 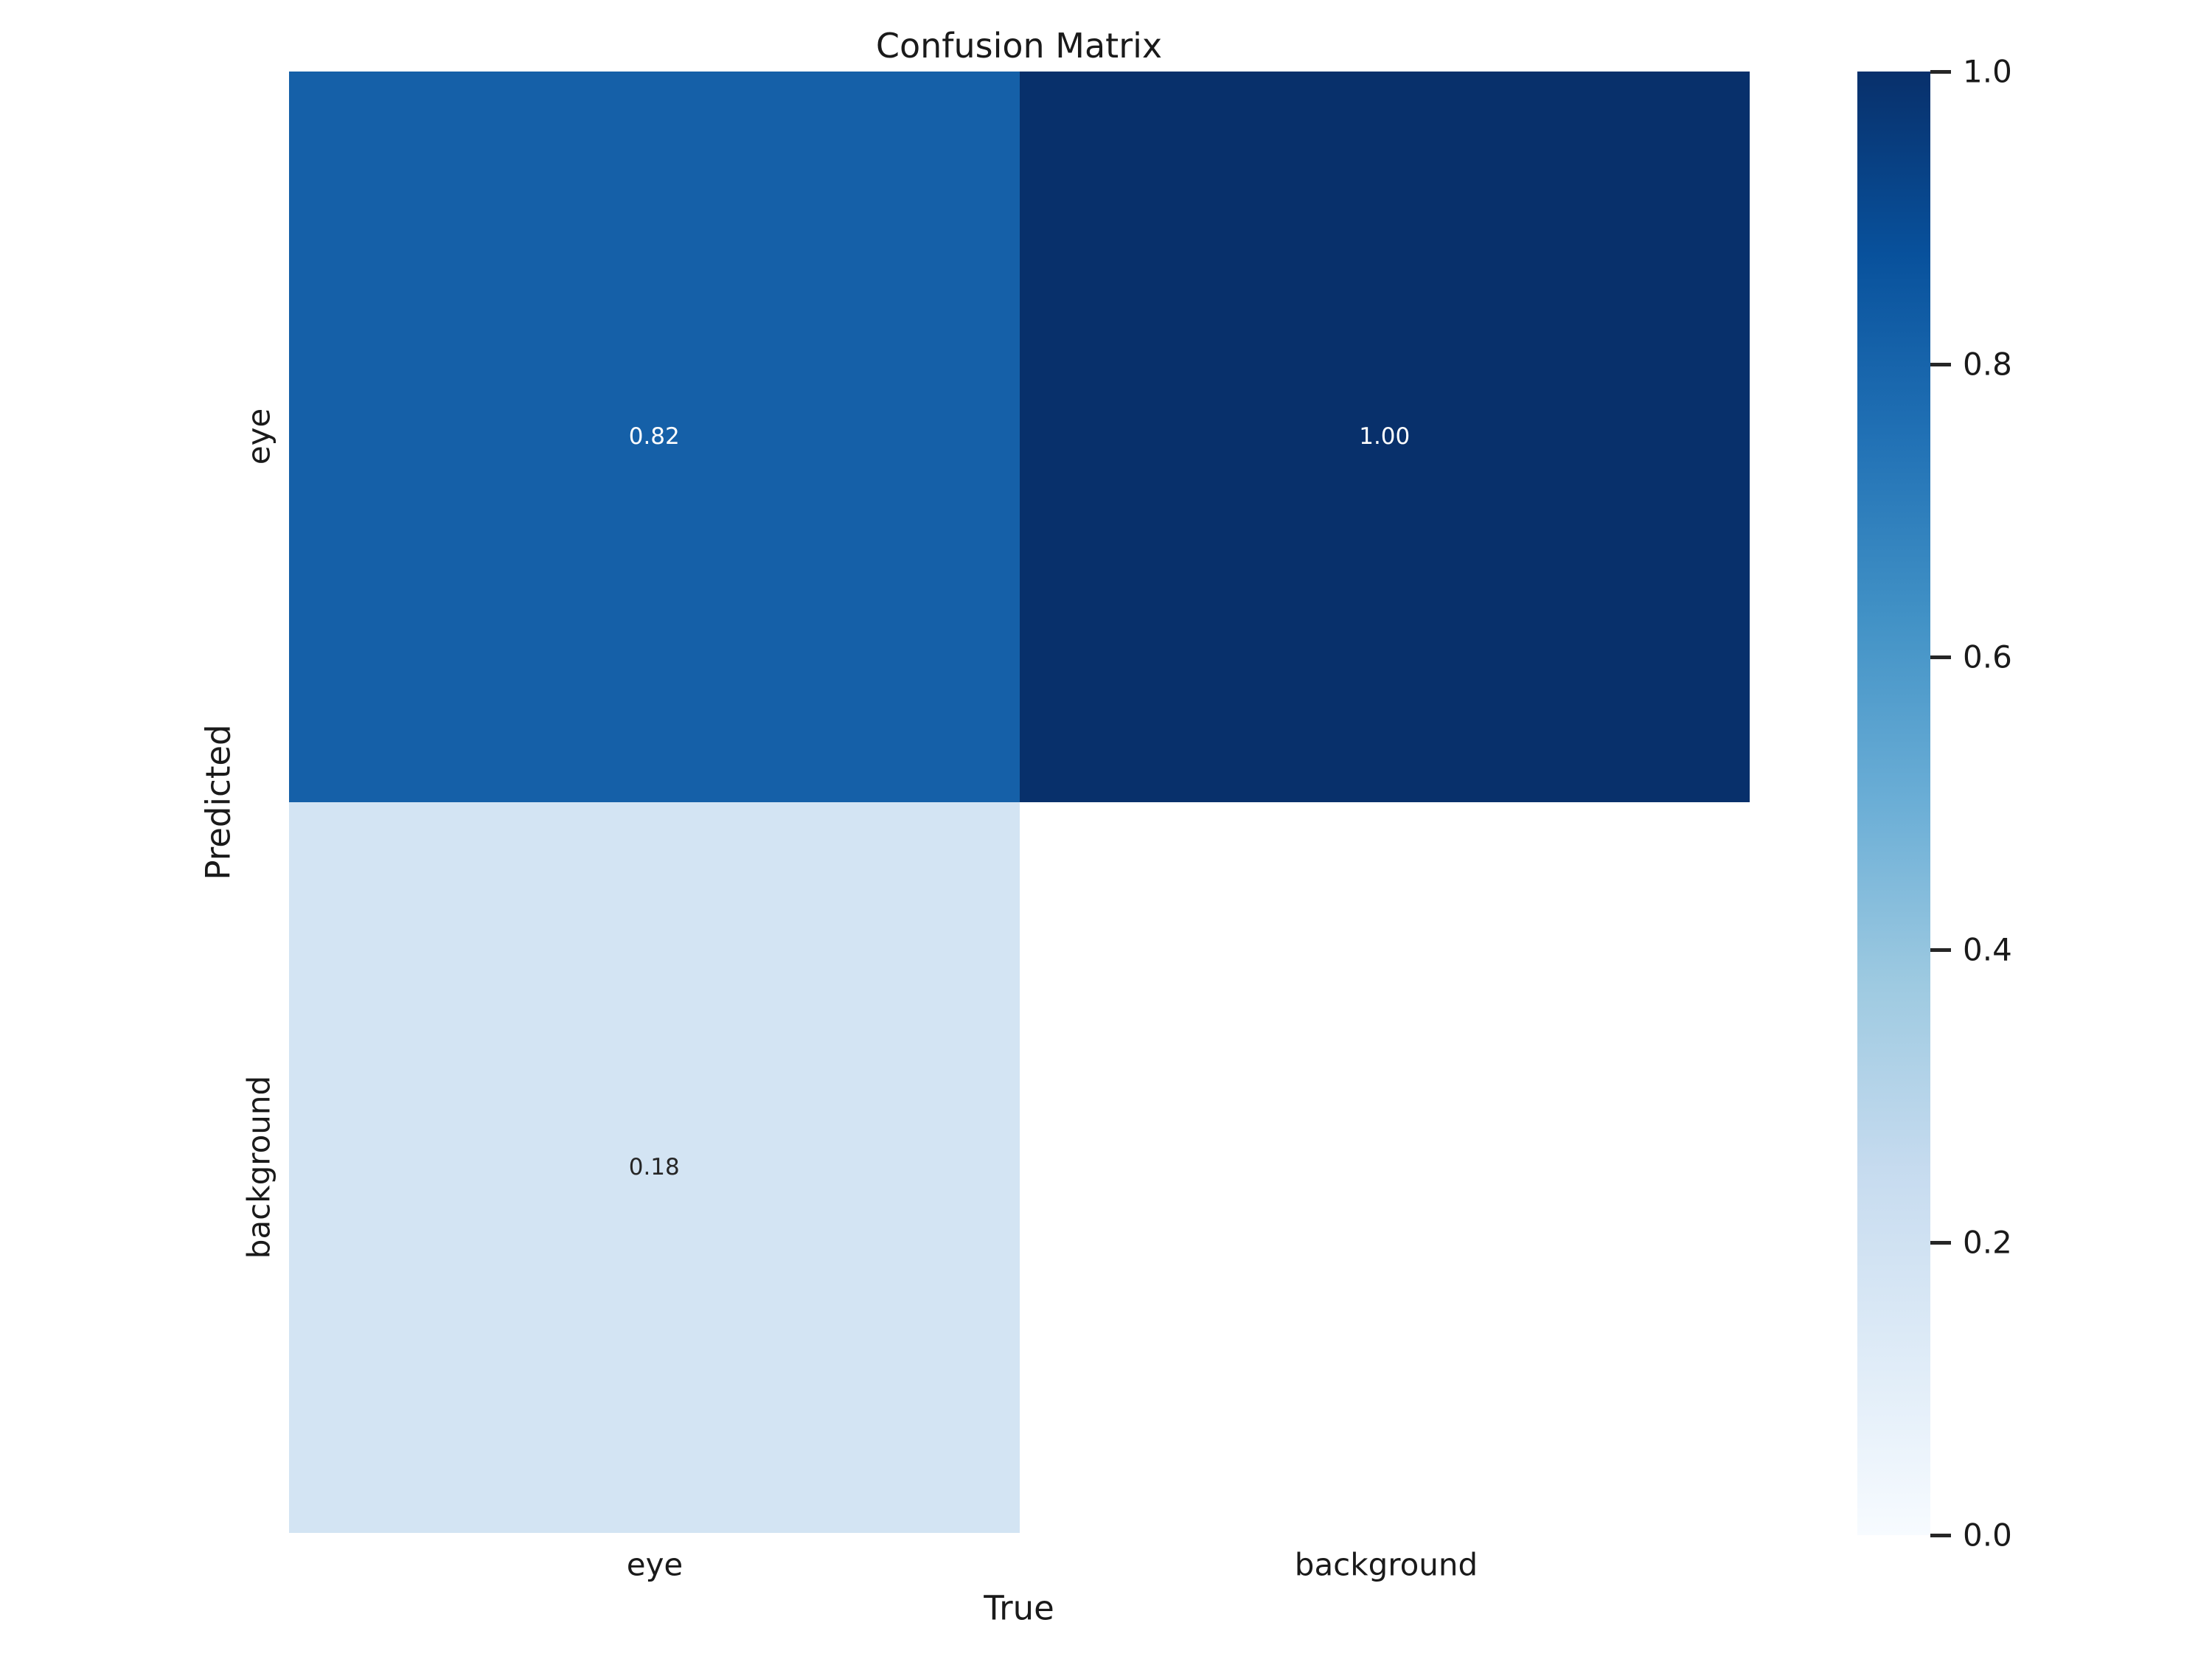 What do you see at coordinates (1987, 1242) in the screenshot?
I see `colorbar-tick-label: 0.2` at bounding box center [1987, 1242].